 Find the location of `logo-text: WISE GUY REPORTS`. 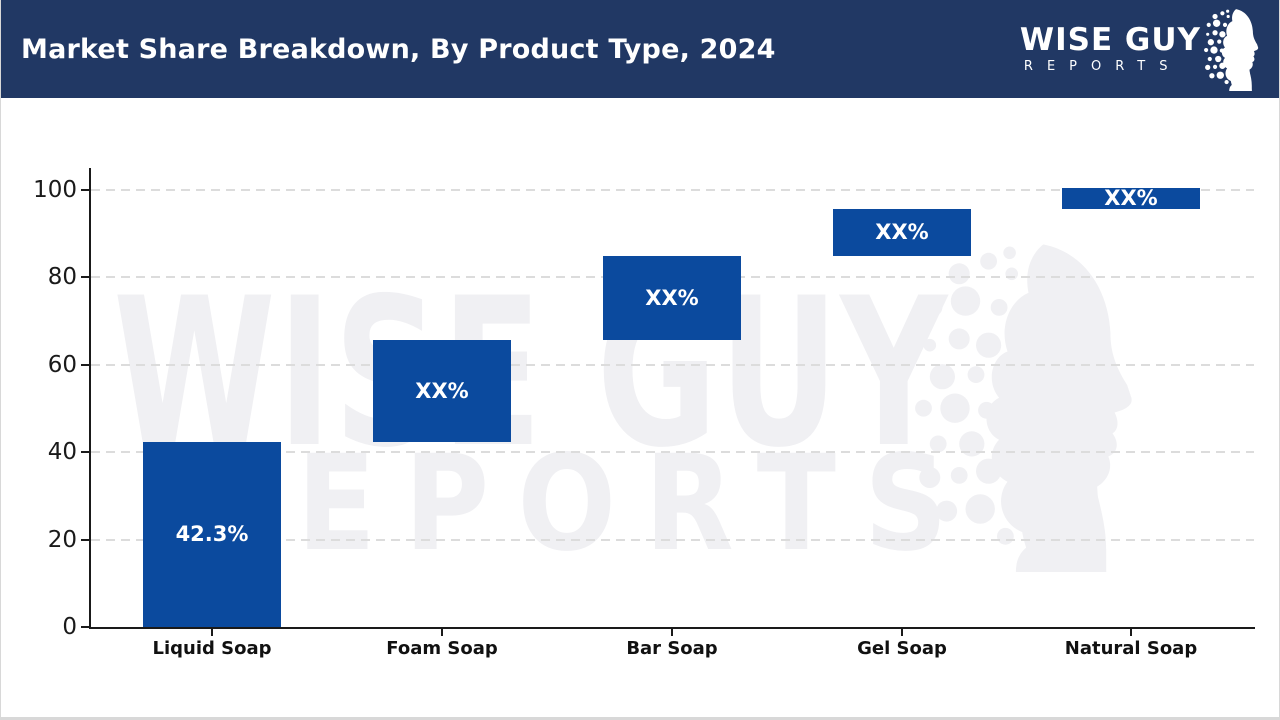

logo-text: WISE GUY REPORTS is located at coordinates (1110, 48).